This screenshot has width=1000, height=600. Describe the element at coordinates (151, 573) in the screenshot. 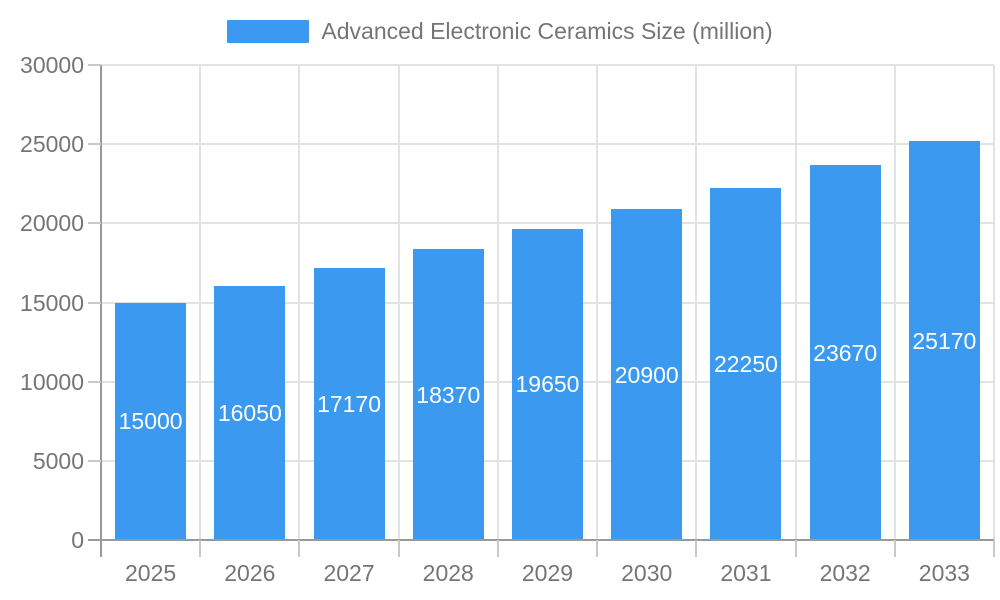

I see `x-axis-tick-label: 2025` at that location.